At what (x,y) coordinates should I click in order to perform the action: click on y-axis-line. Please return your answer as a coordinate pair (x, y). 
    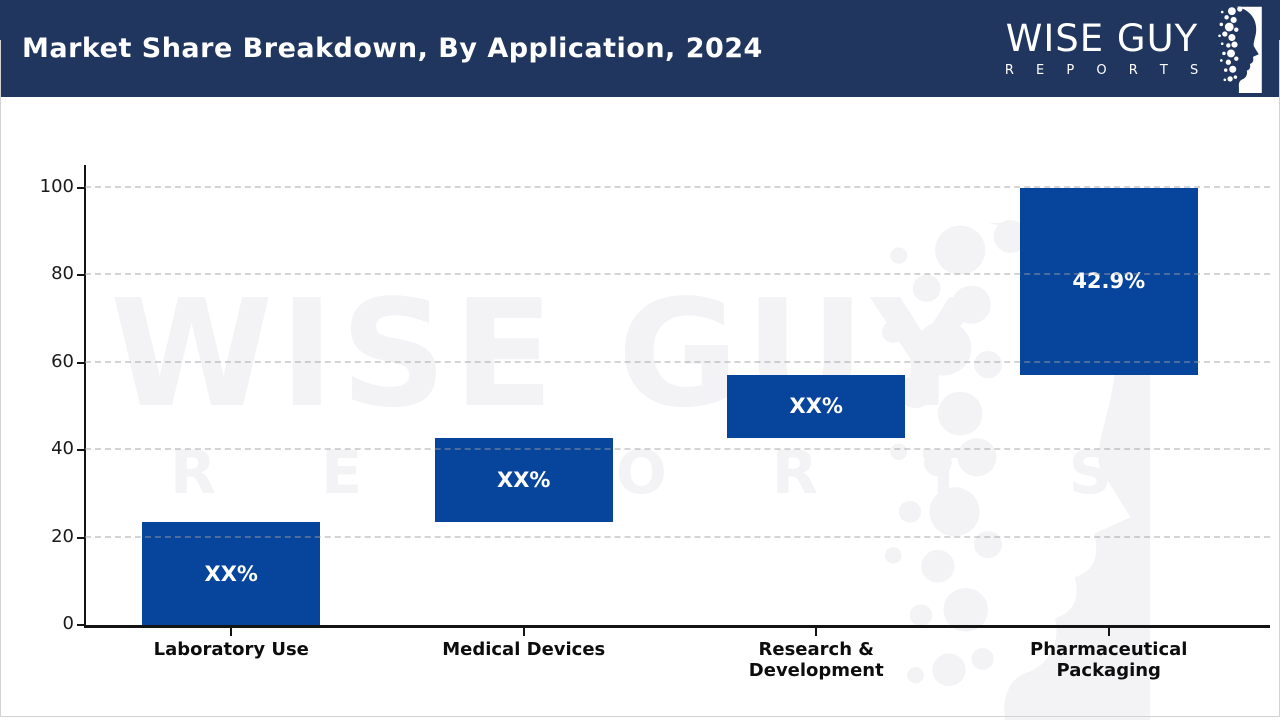
    Looking at the image, I should click on (85, 396).